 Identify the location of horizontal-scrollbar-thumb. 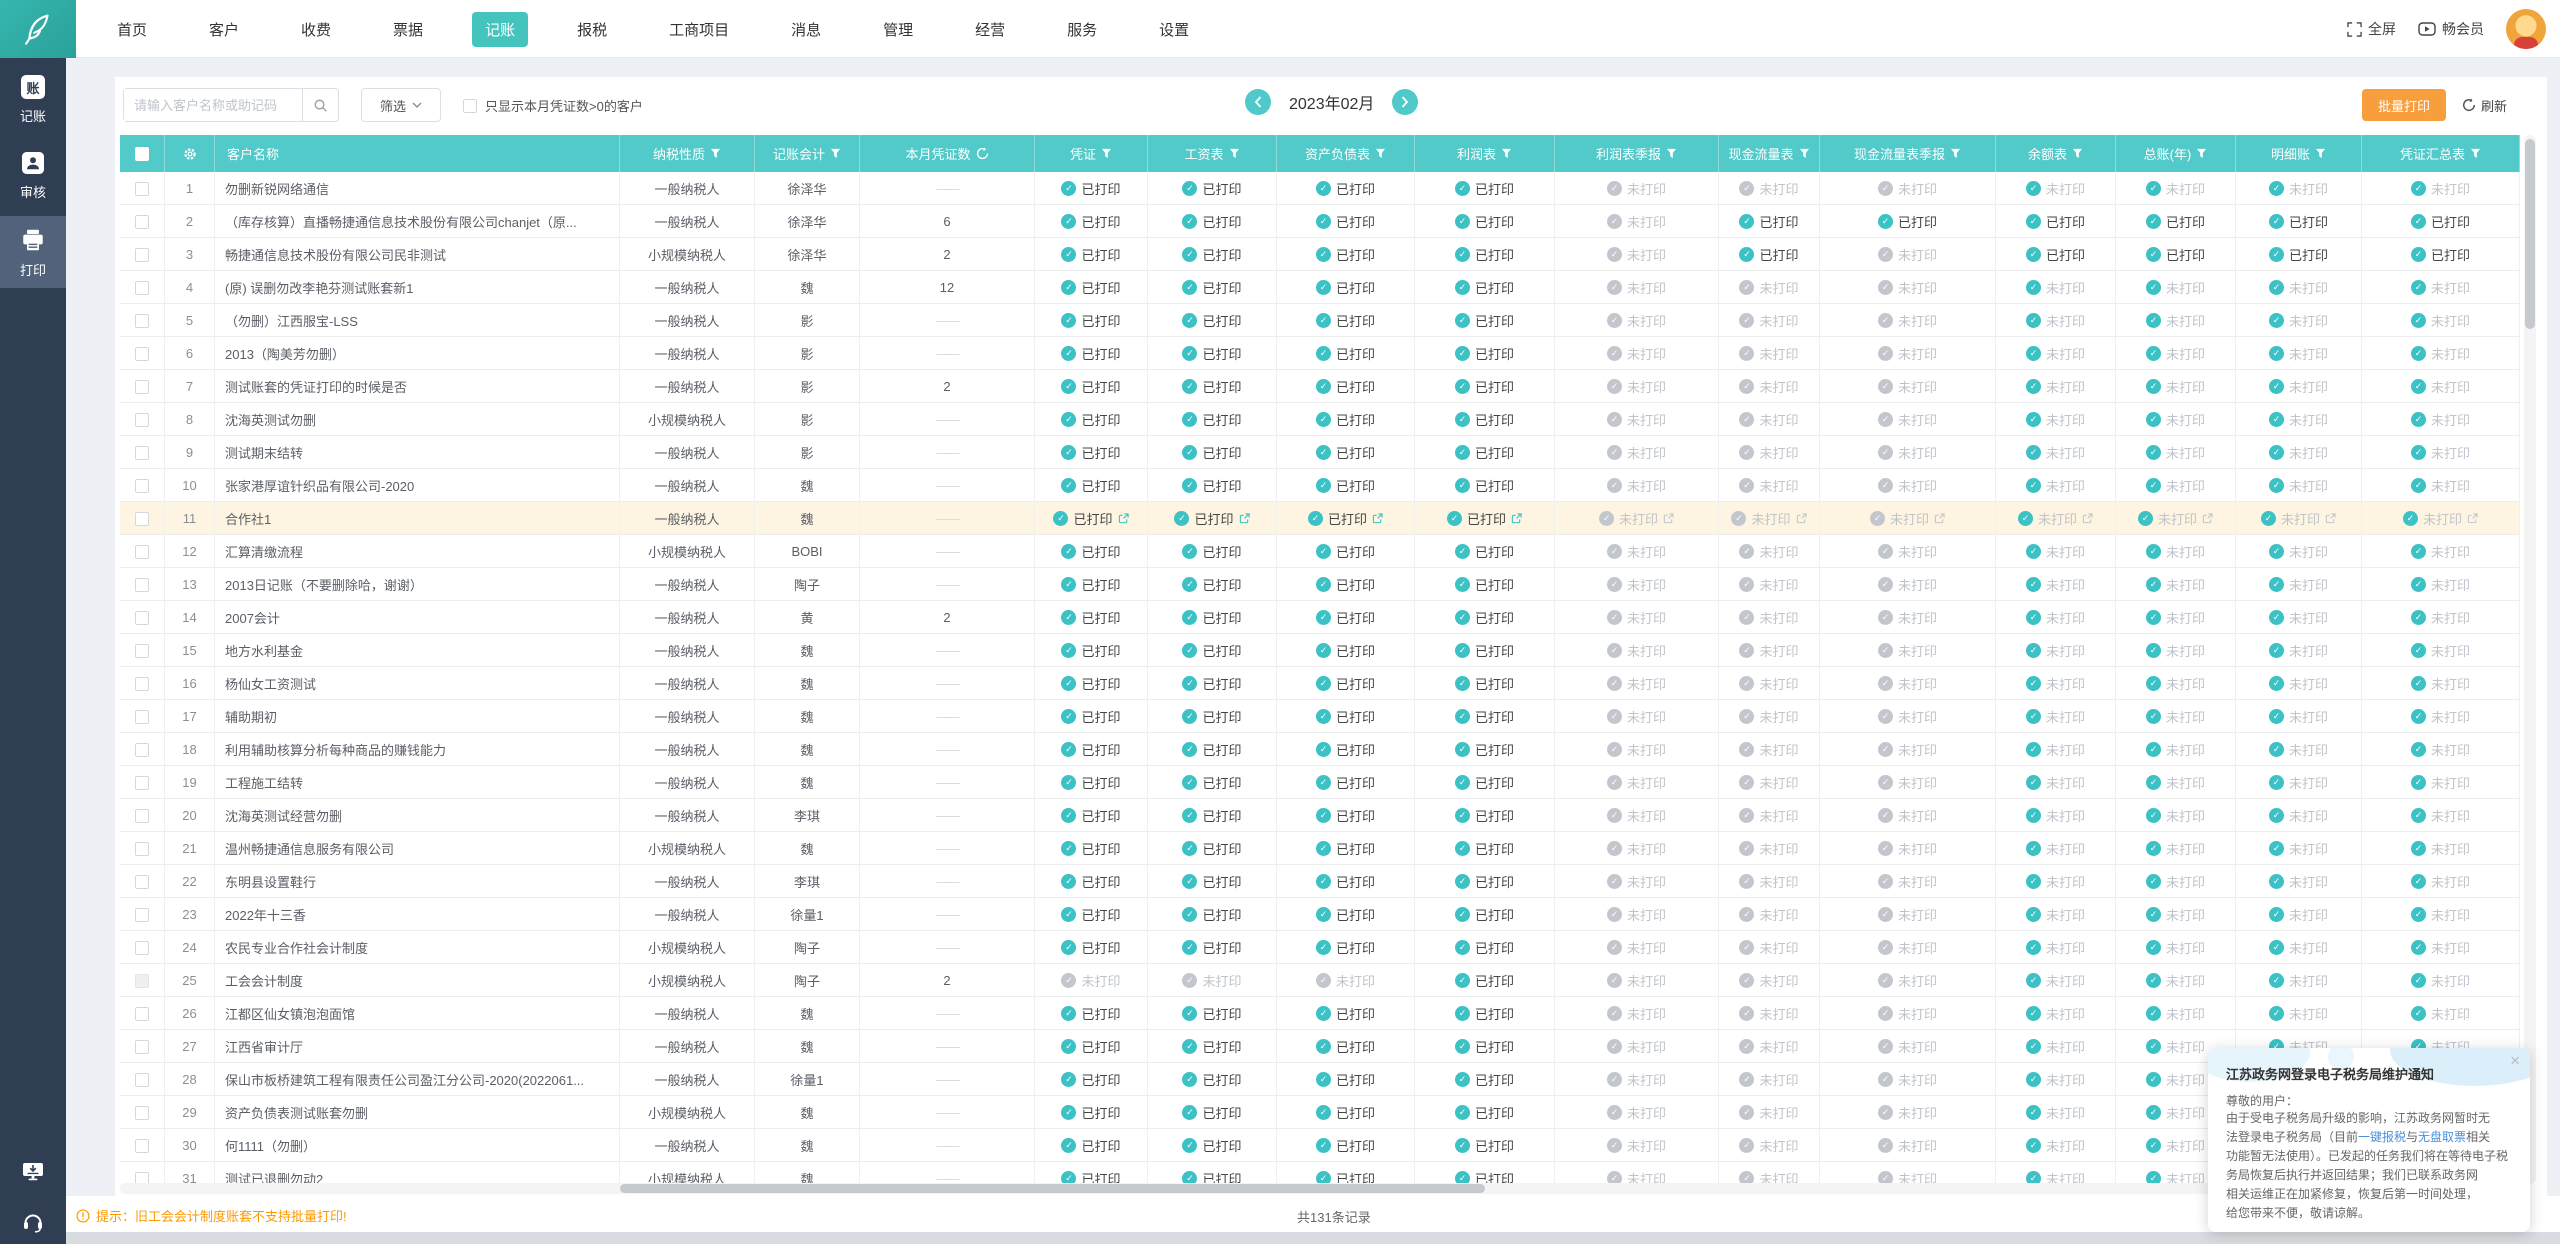
(1052, 1188).